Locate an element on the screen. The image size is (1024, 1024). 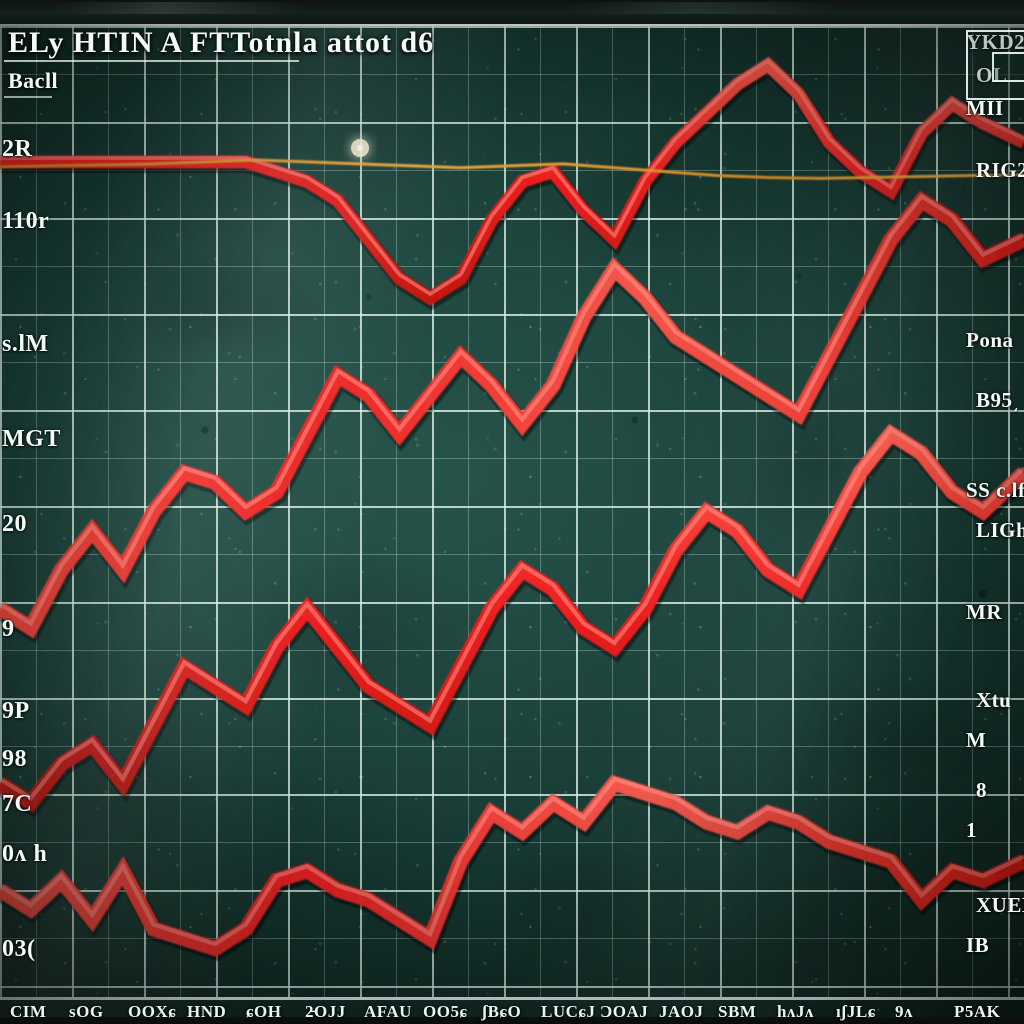
top-edge-sheen is located at coordinates (512, 8).